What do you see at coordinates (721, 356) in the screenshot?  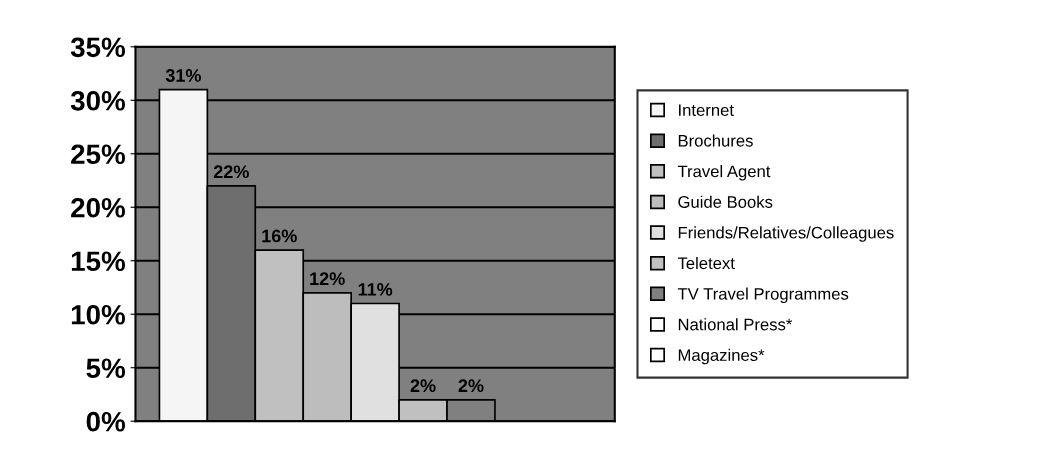 I see `legend-label: Magazines*` at bounding box center [721, 356].